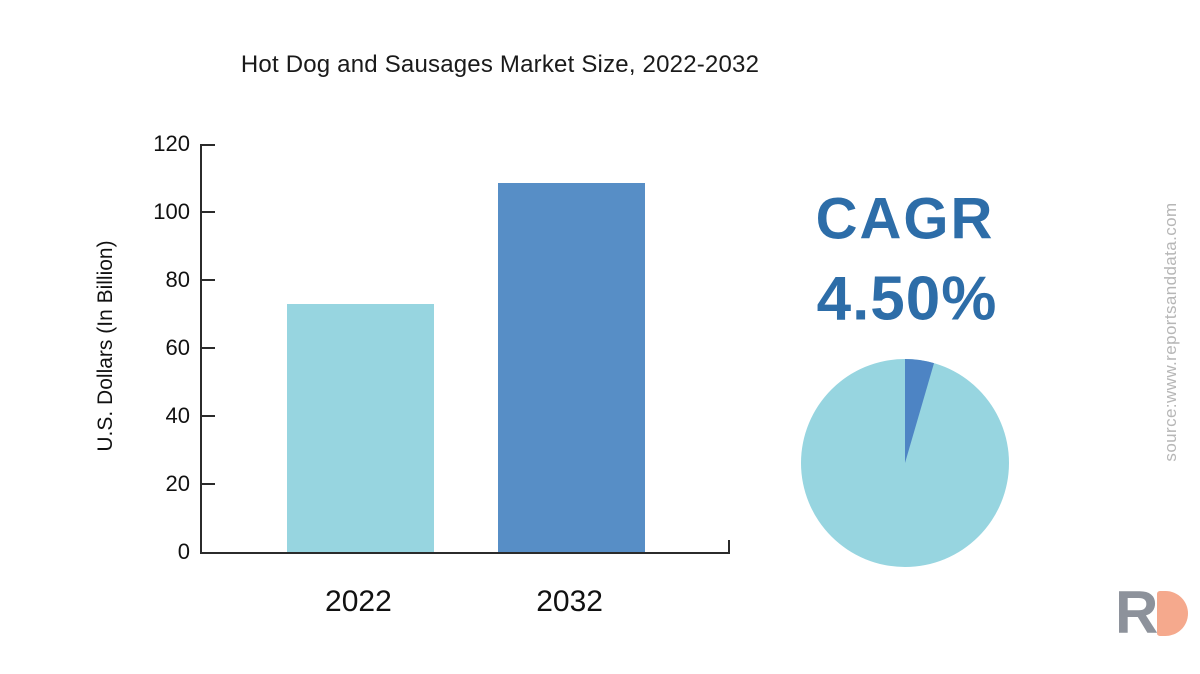  I want to click on cagr-pie-chart, so click(905, 463).